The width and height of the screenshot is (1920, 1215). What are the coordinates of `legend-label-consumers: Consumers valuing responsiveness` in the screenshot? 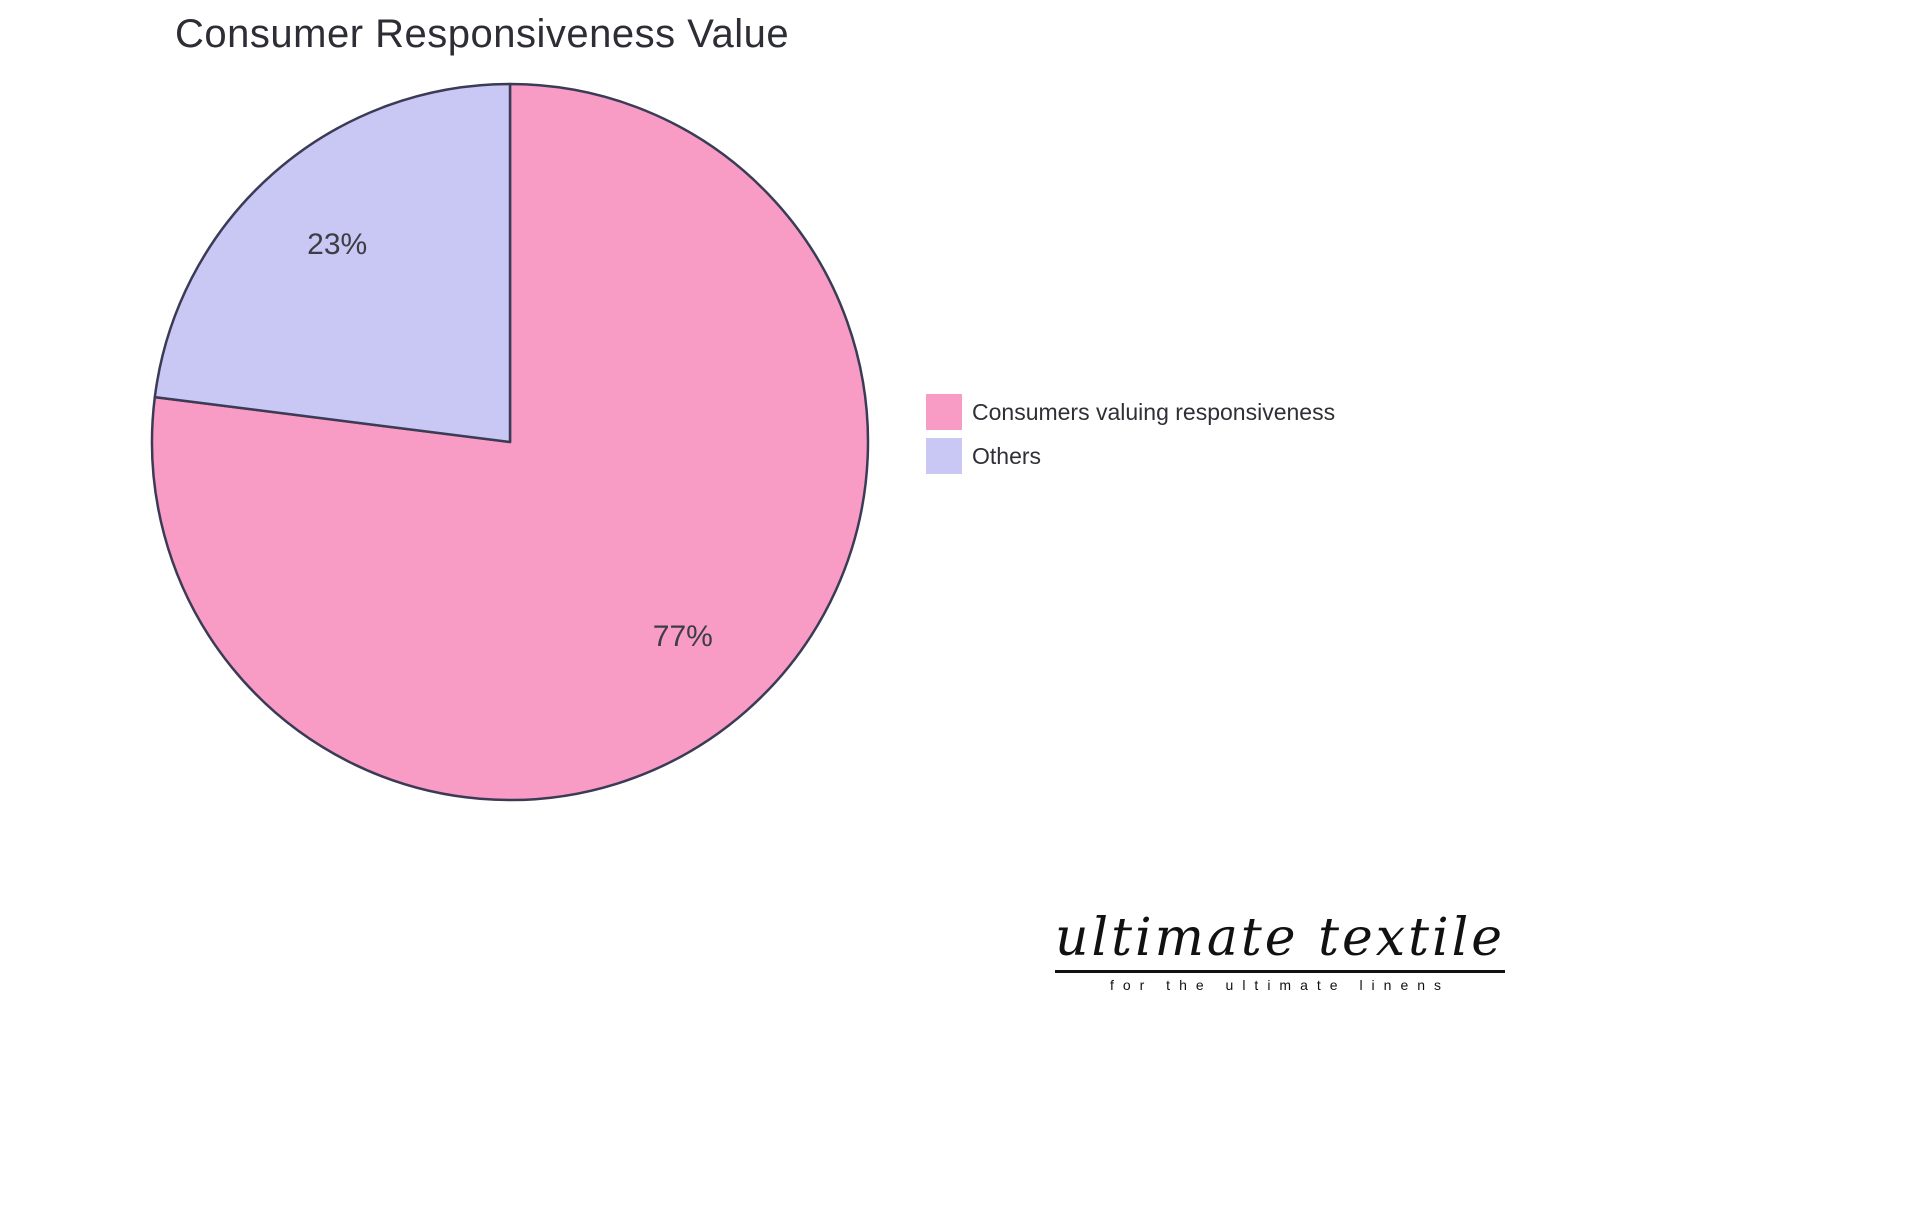 It's located at (1154, 411).